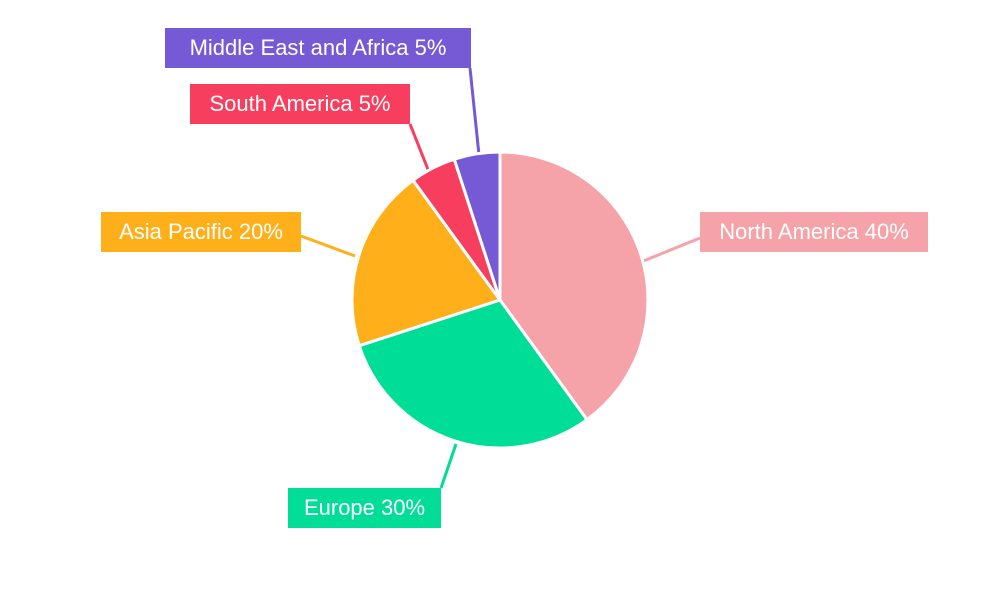 The height and width of the screenshot is (600, 1000). I want to click on slice-label-text: Europe 30%, so click(364, 507).